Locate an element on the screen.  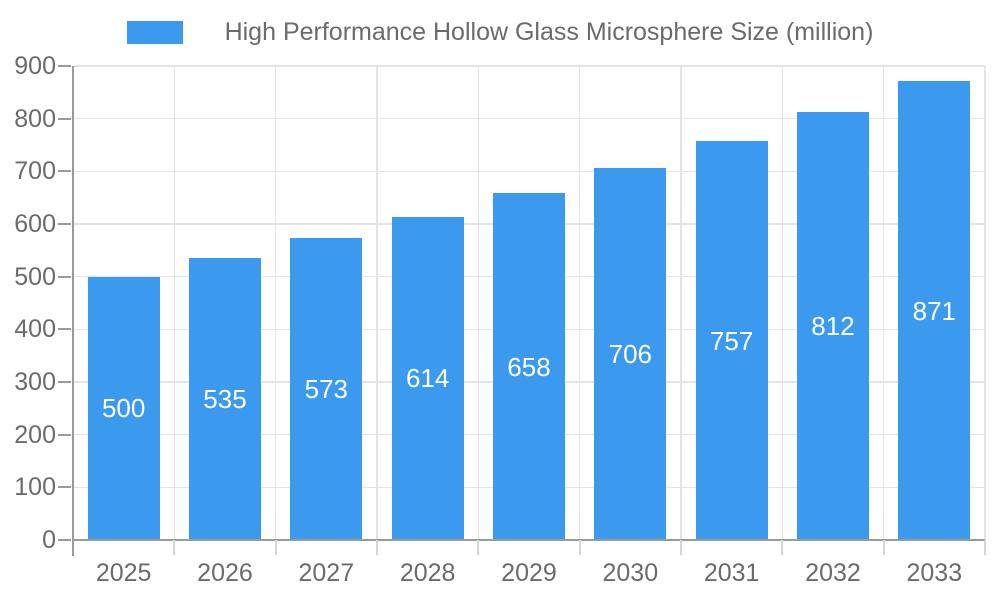
x-axis-label: 2033 is located at coordinates (934, 573).